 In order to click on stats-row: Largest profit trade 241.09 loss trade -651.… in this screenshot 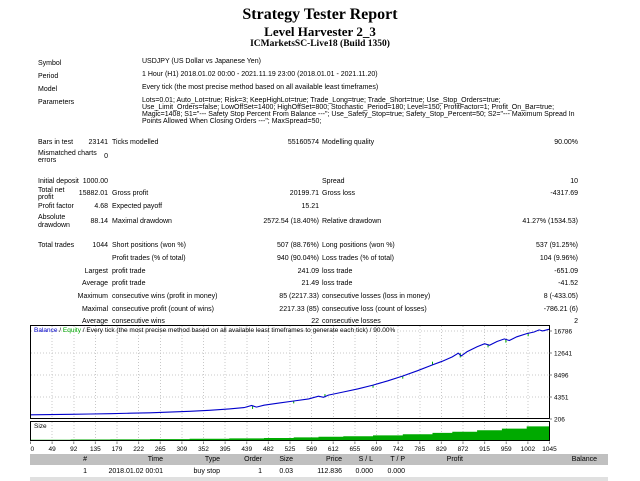, I will do `click(308, 271)`.